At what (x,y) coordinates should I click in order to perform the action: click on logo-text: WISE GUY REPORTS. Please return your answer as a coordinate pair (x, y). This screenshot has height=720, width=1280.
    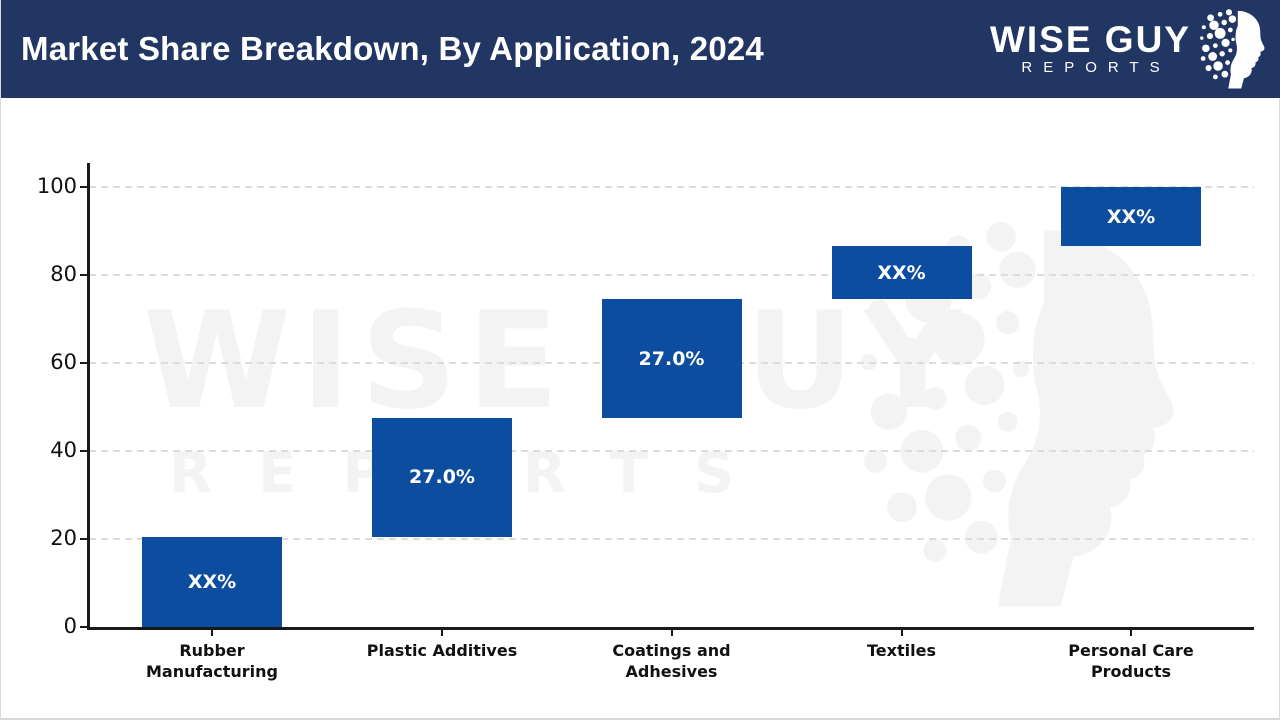
    Looking at the image, I should click on (1090, 49).